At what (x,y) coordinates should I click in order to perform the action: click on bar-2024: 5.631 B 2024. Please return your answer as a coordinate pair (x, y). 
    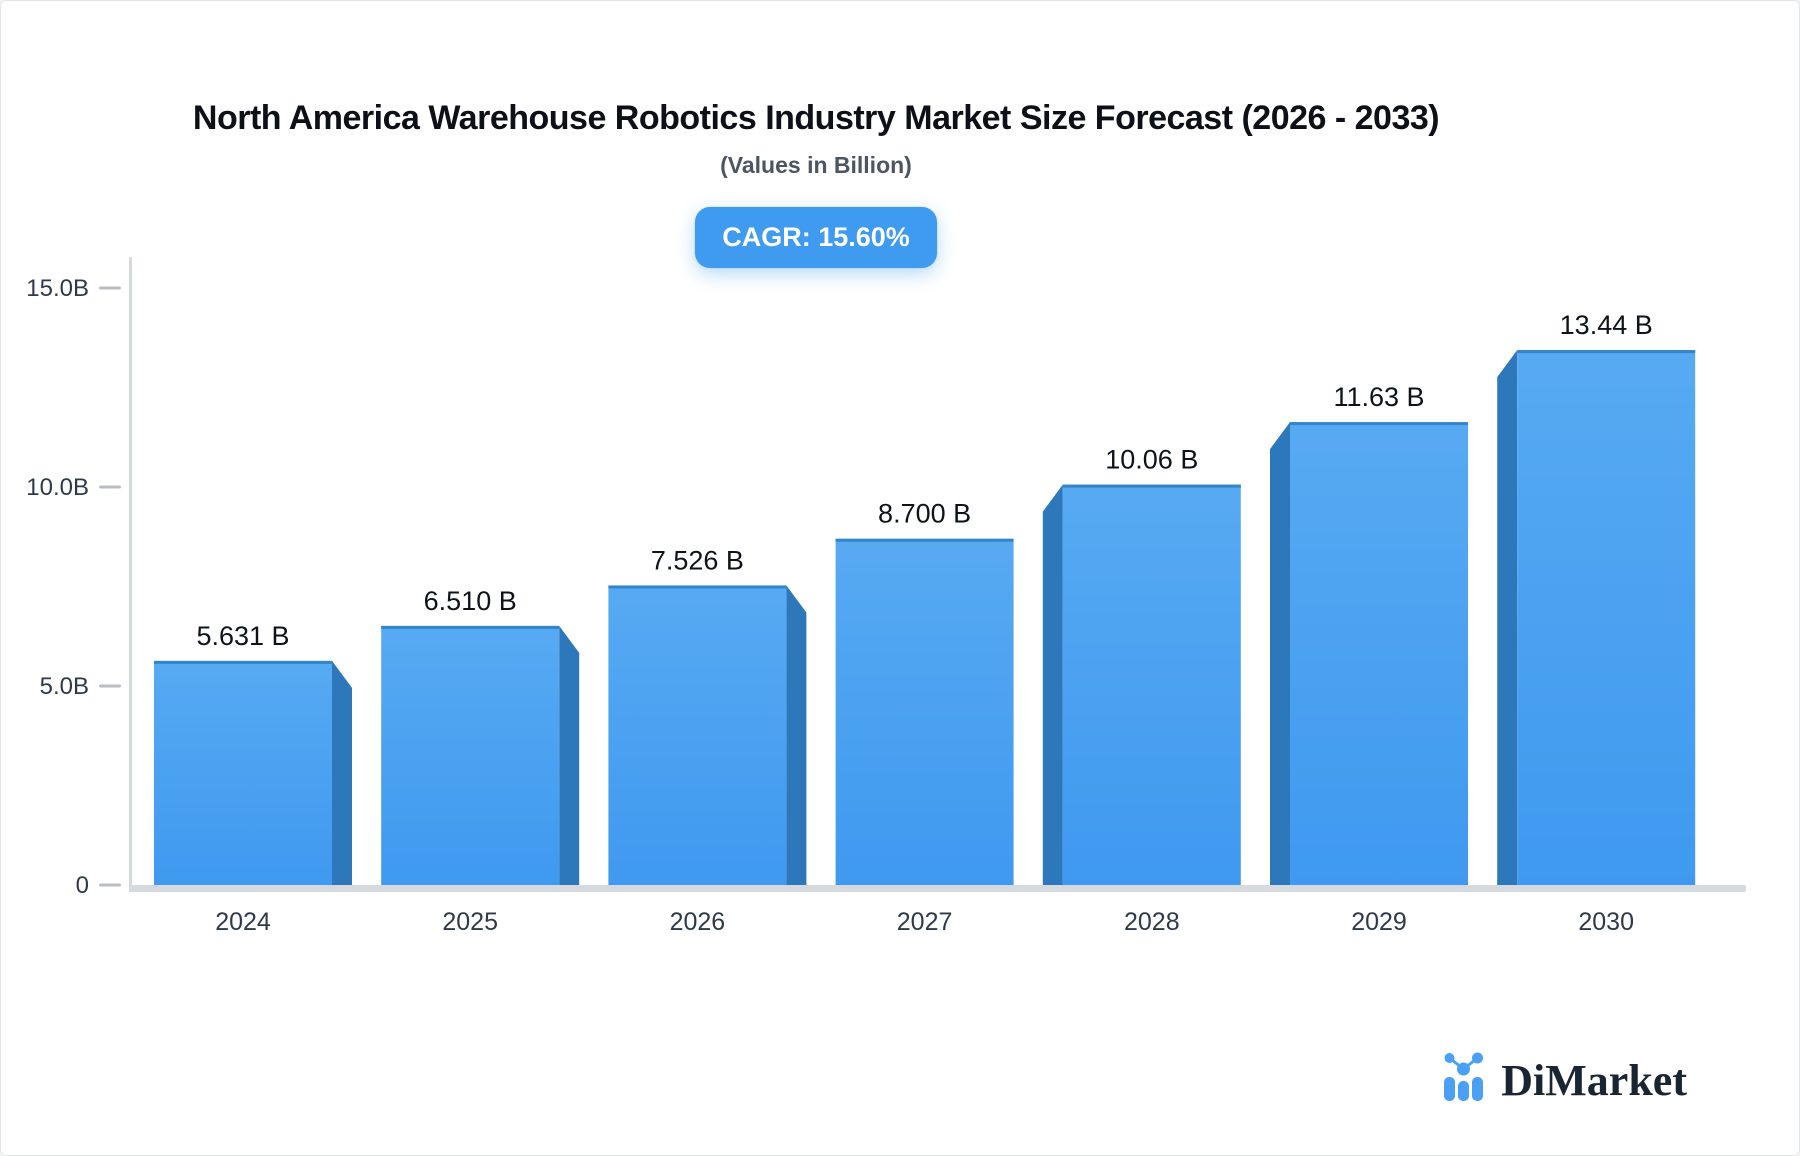
    Looking at the image, I should click on (253, 778).